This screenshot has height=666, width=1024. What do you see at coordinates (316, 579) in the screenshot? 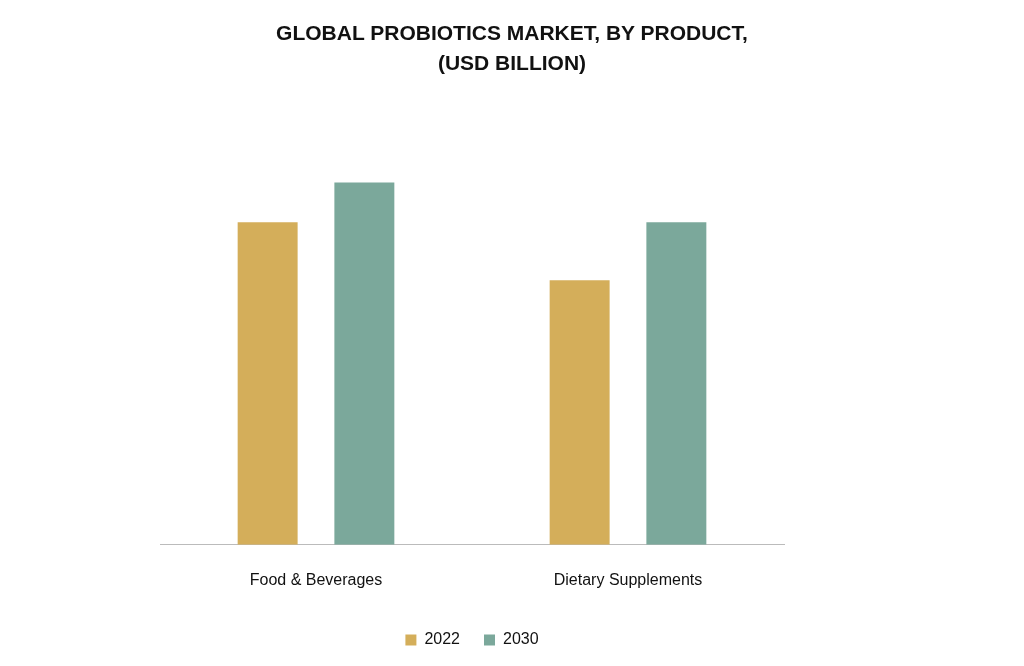
I see `x-tick-label: Food & Beverages` at bounding box center [316, 579].